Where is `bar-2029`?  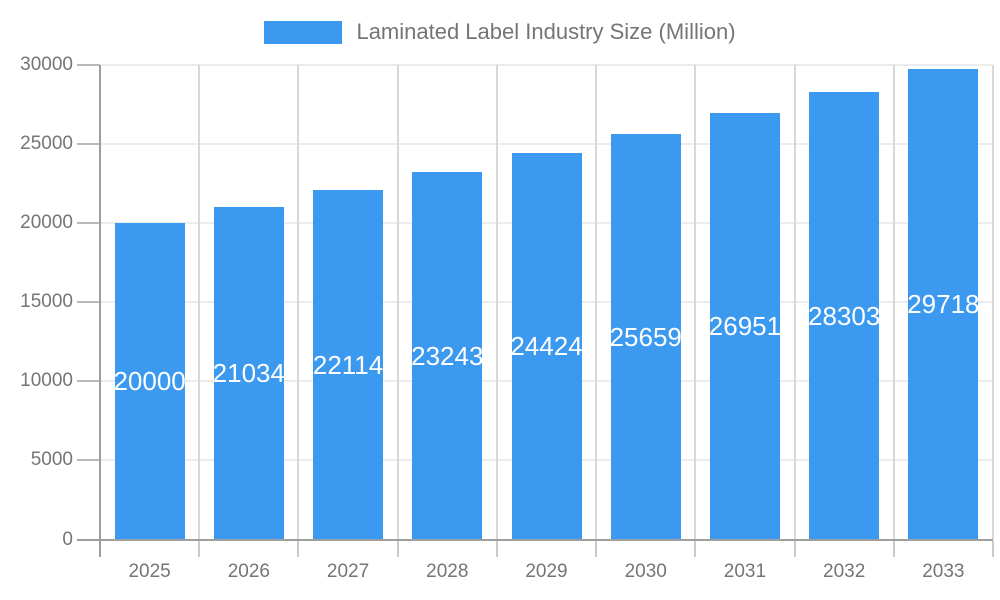 bar-2029 is located at coordinates (546, 346).